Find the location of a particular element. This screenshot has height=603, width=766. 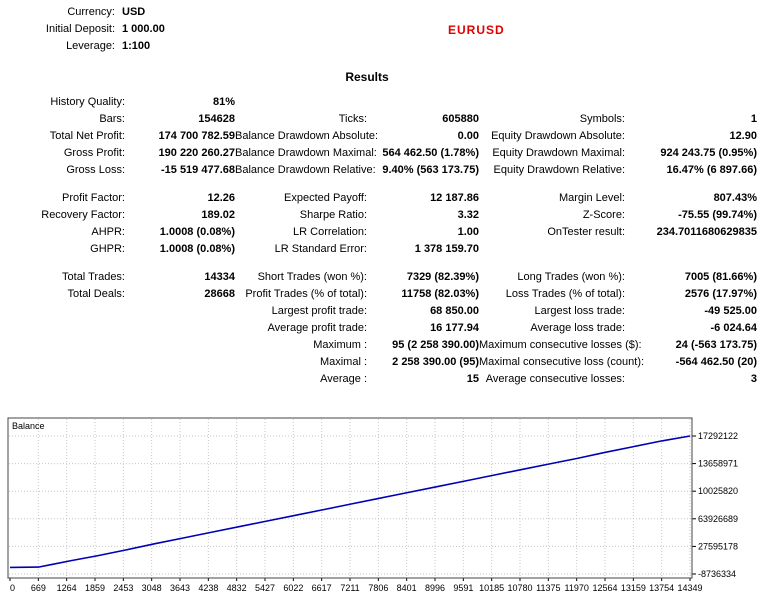

x-axis-label: 6617 is located at coordinates (322, 588).